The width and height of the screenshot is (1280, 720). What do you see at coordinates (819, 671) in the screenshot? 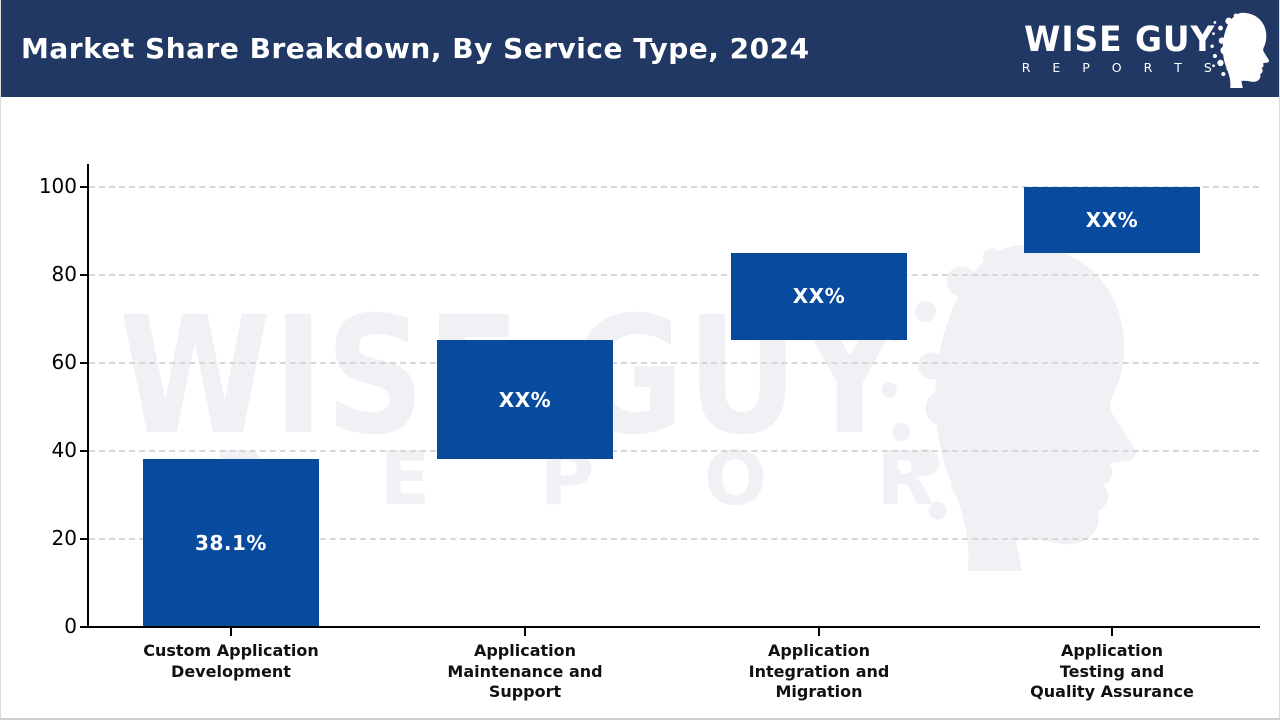
I see `category-label: Application Integration and Migration` at bounding box center [819, 671].